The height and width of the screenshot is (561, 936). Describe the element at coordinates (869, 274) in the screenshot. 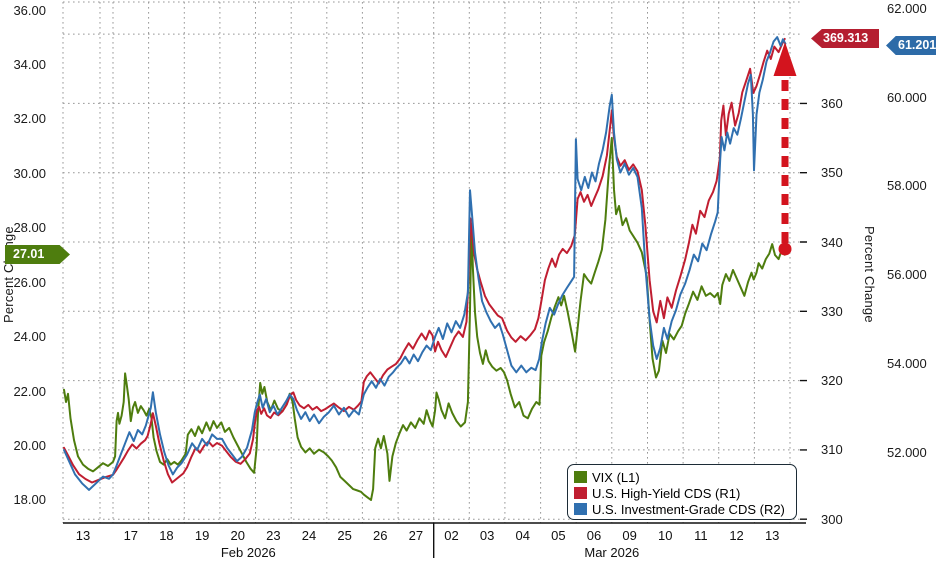

I see `right-axis-title: Percent Change` at that location.